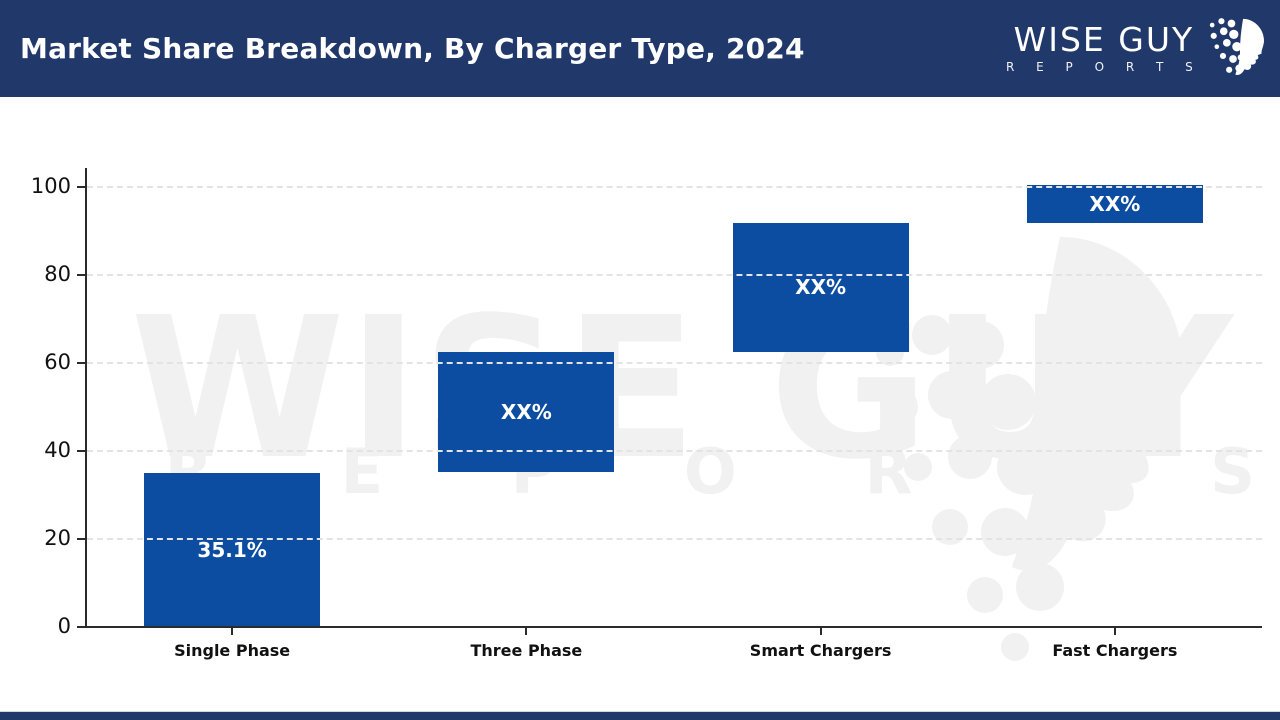 The image size is (1280, 720). Describe the element at coordinates (57, 274) in the screenshot. I see `y-tick-label: 80` at that location.